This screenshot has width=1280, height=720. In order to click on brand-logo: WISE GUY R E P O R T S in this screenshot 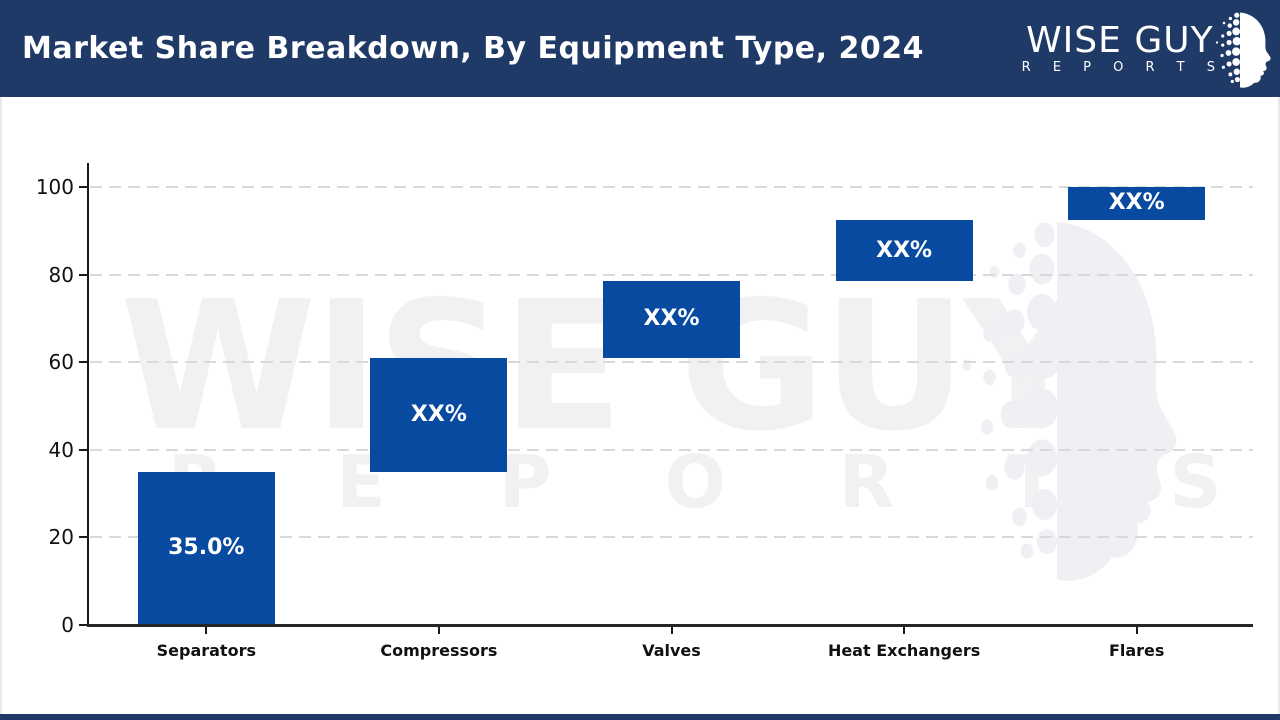, I will do `click(1144, 48)`.